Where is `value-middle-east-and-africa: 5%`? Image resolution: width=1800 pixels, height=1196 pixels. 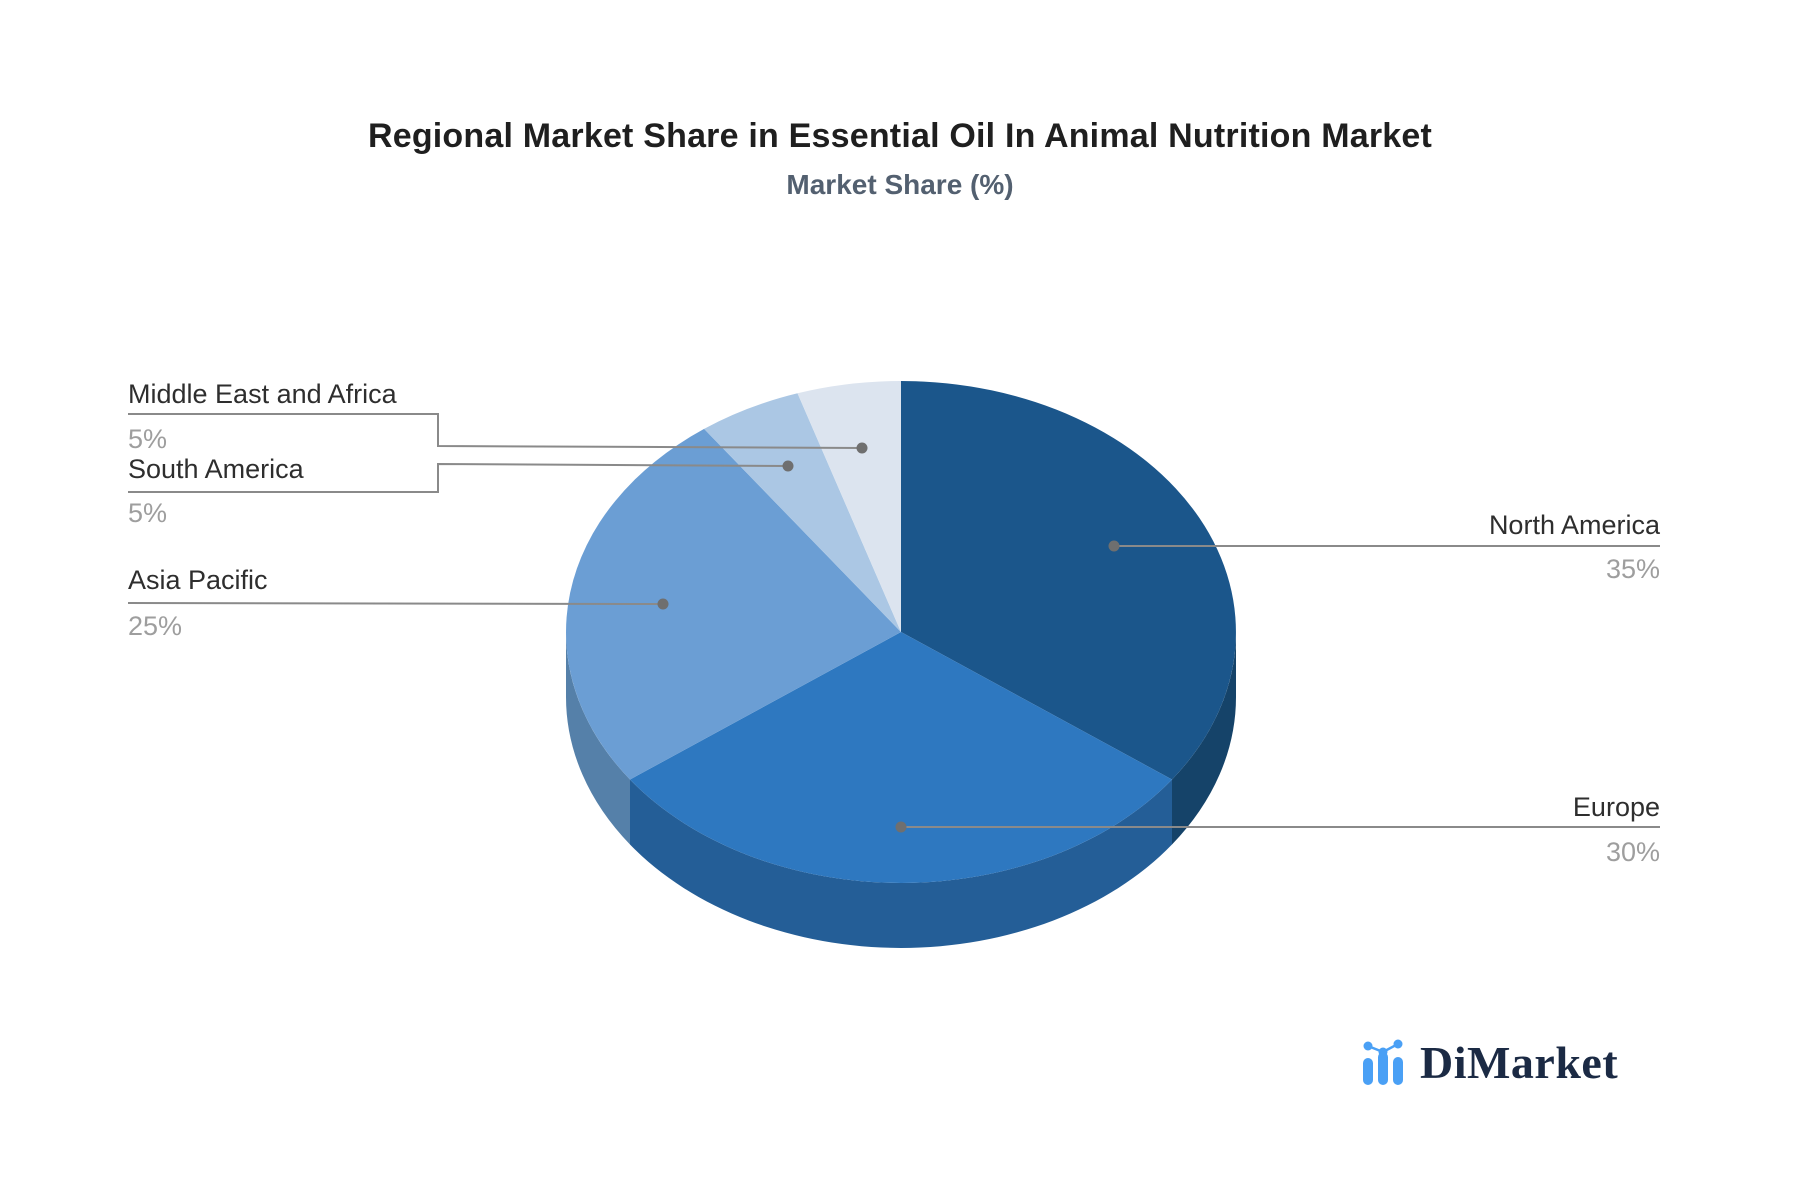 value-middle-east-and-africa: 5% is located at coordinates (148, 439).